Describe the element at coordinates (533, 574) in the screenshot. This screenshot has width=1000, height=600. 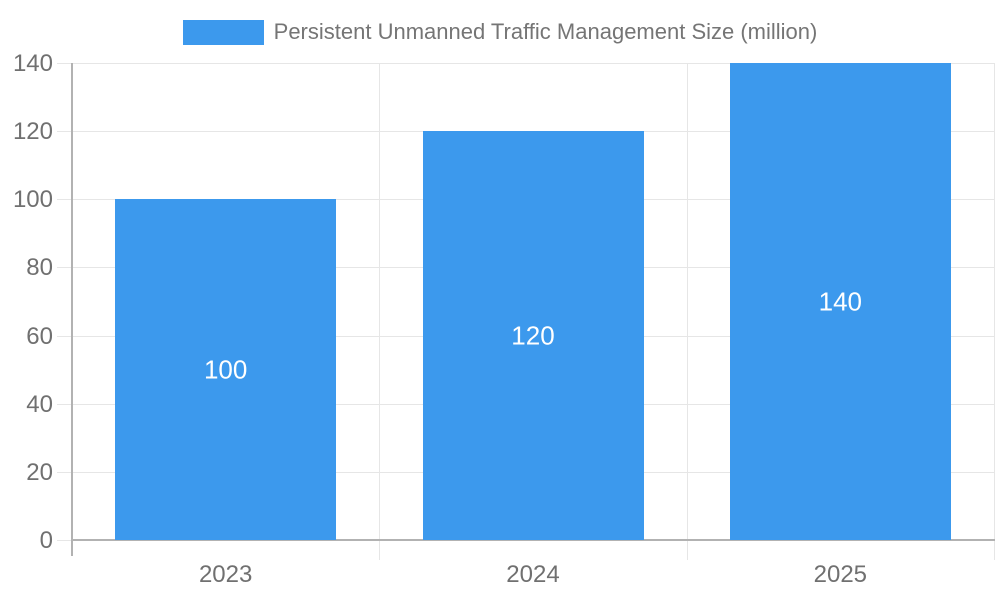
I see `x-tick-label: 2024` at that location.